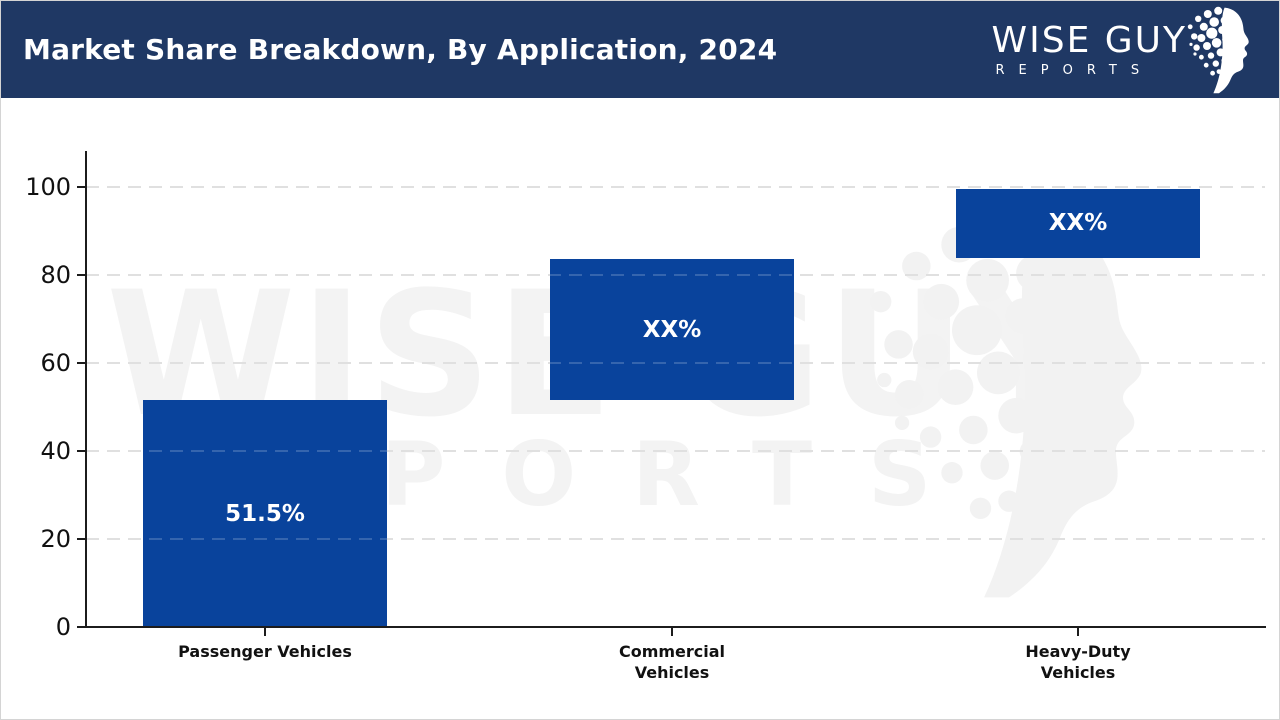  I want to click on y-tick-label: 60, so click(55, 363).